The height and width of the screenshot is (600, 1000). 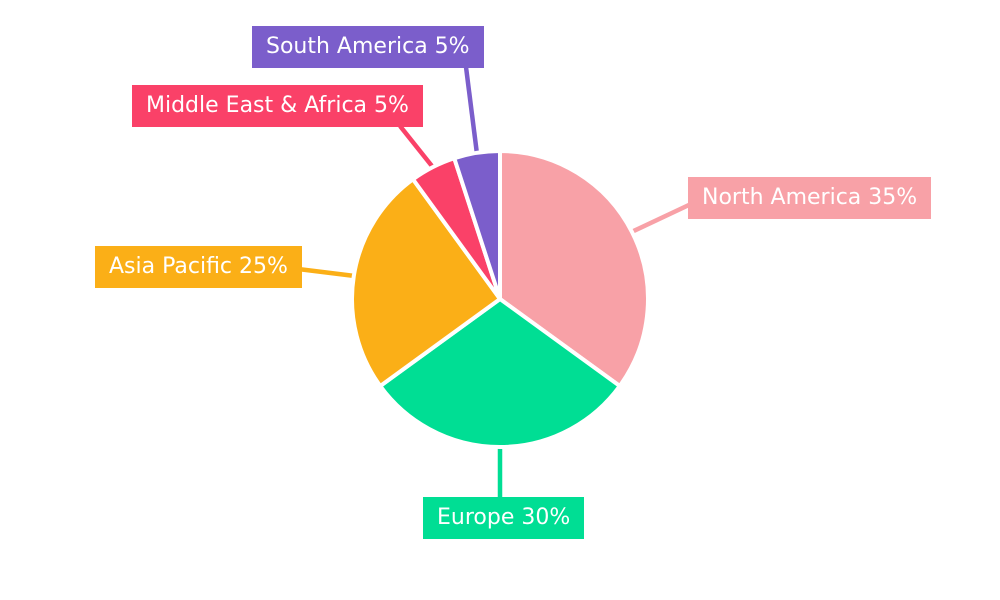 What do you see at coordinates (810, 198) in the screenshot?
I see `label-north-america: North America 35%` at bounding box center [810, 198].